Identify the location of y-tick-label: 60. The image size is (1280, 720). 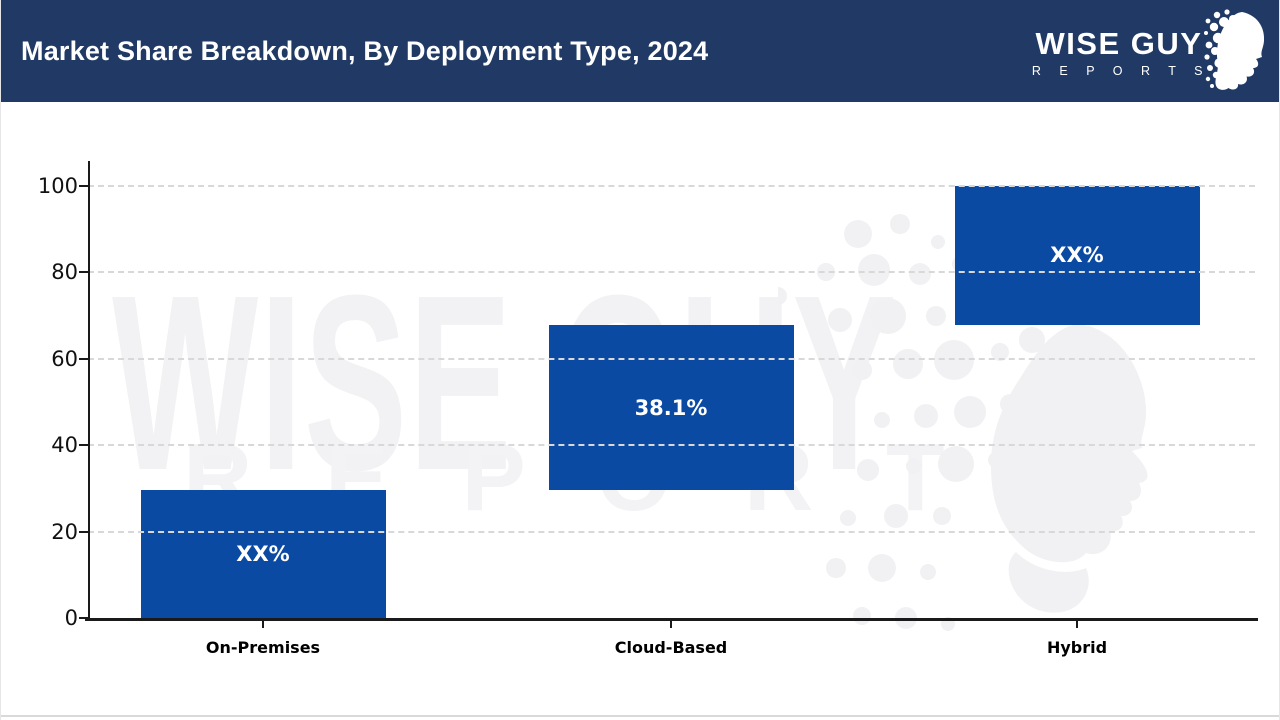
(64, 358).